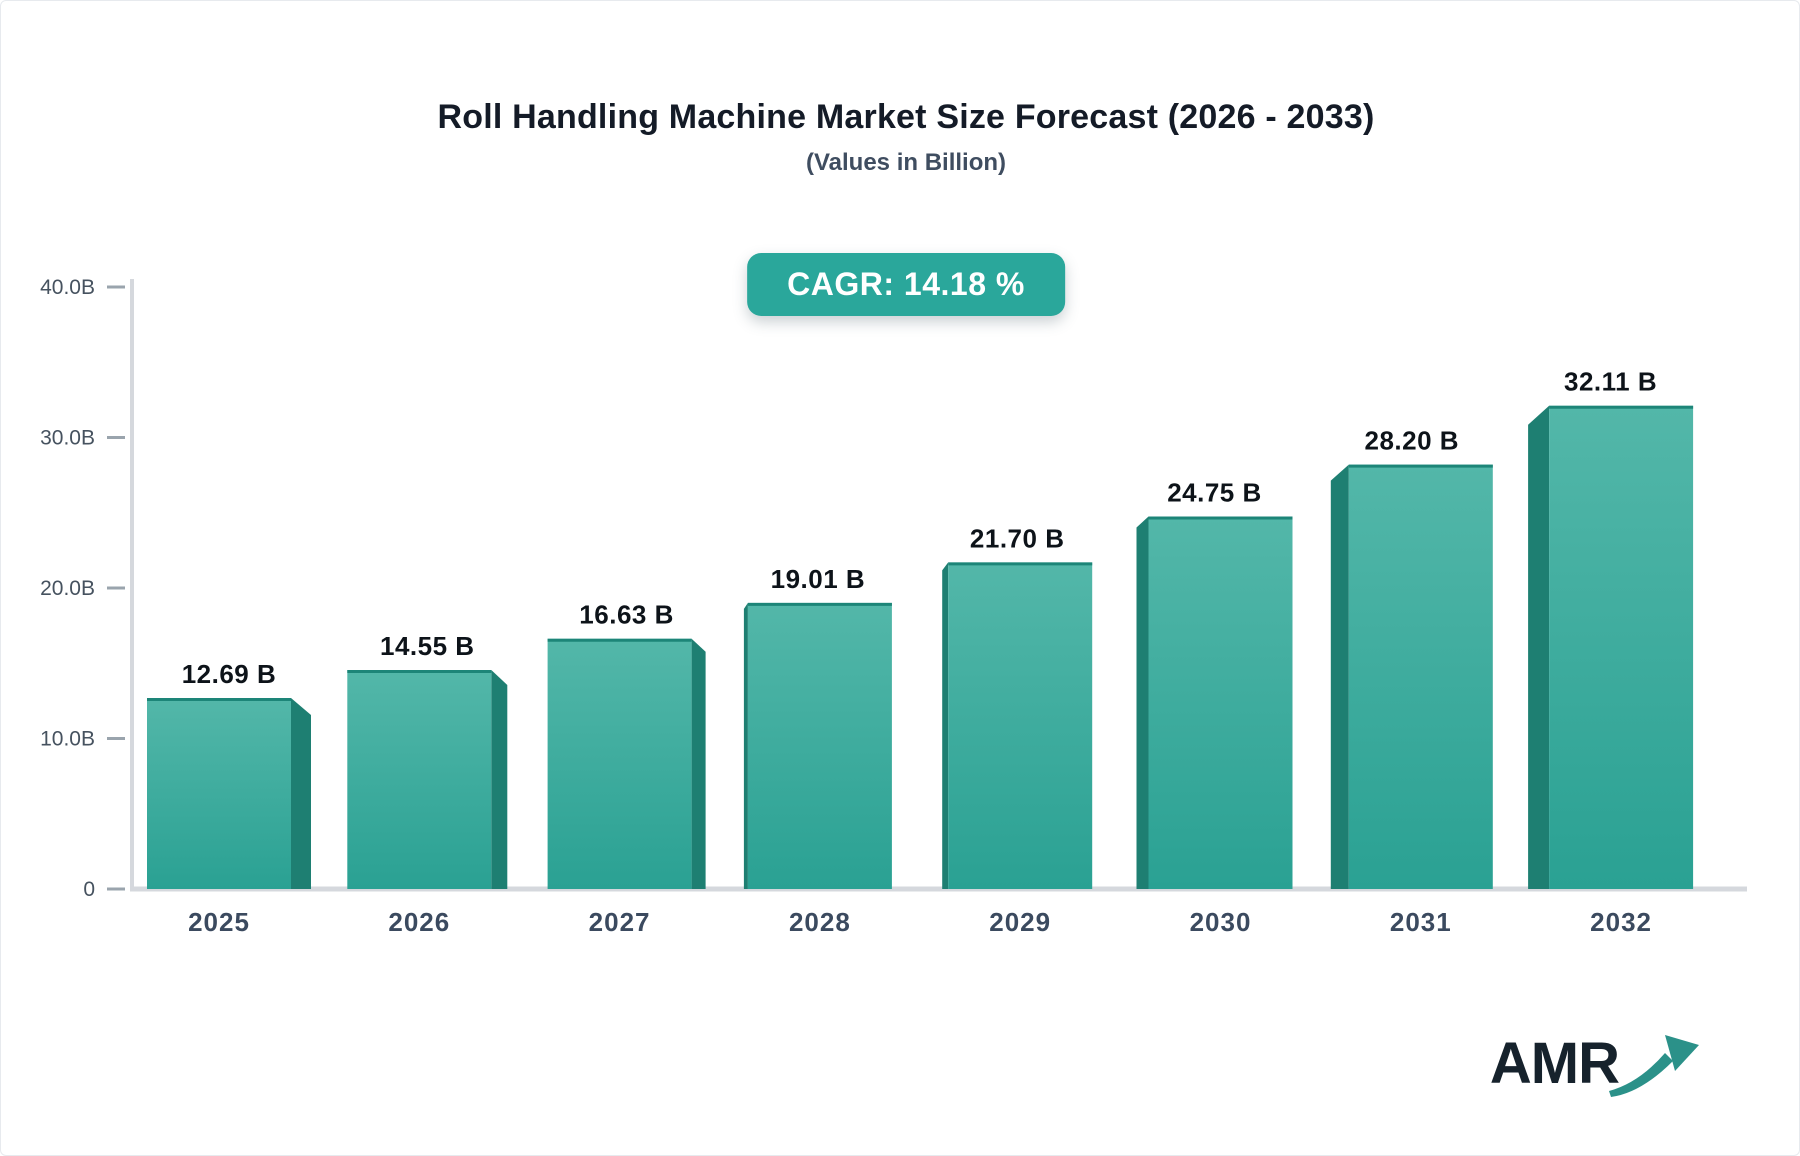  What do you see at coordinates (626, 615) in the screenshot?
I see `bar-value-label: 16.63 B` at bounding box center [626, 615].